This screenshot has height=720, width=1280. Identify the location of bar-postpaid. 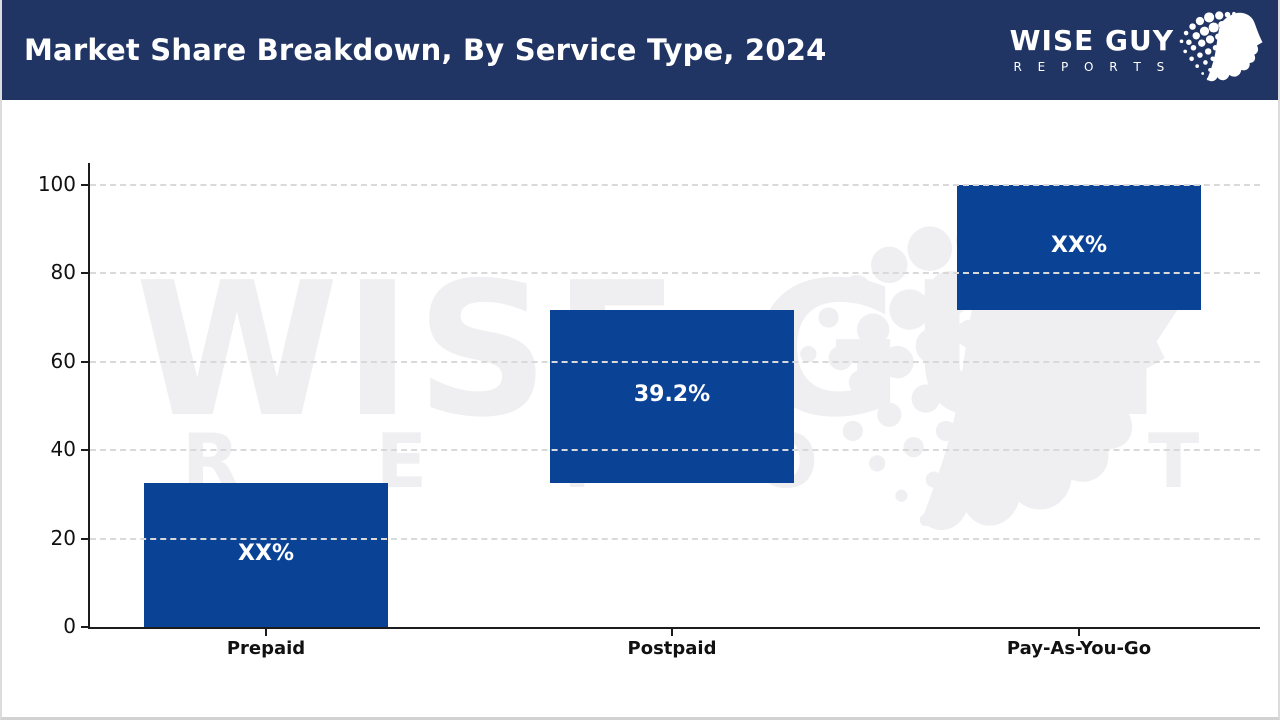
(672, 396).